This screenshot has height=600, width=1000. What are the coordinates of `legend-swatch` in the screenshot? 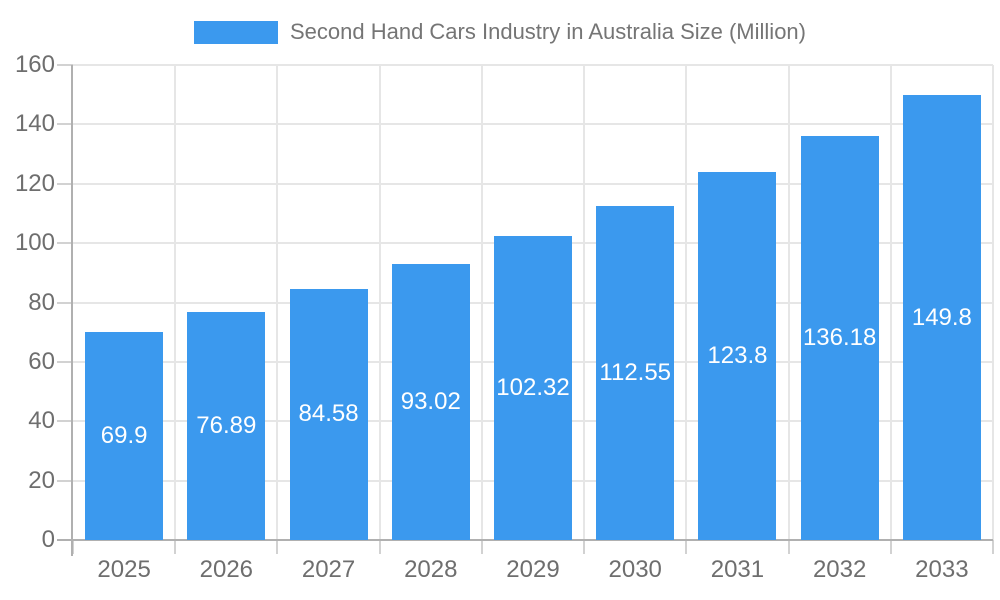 It's located at (235, 32).